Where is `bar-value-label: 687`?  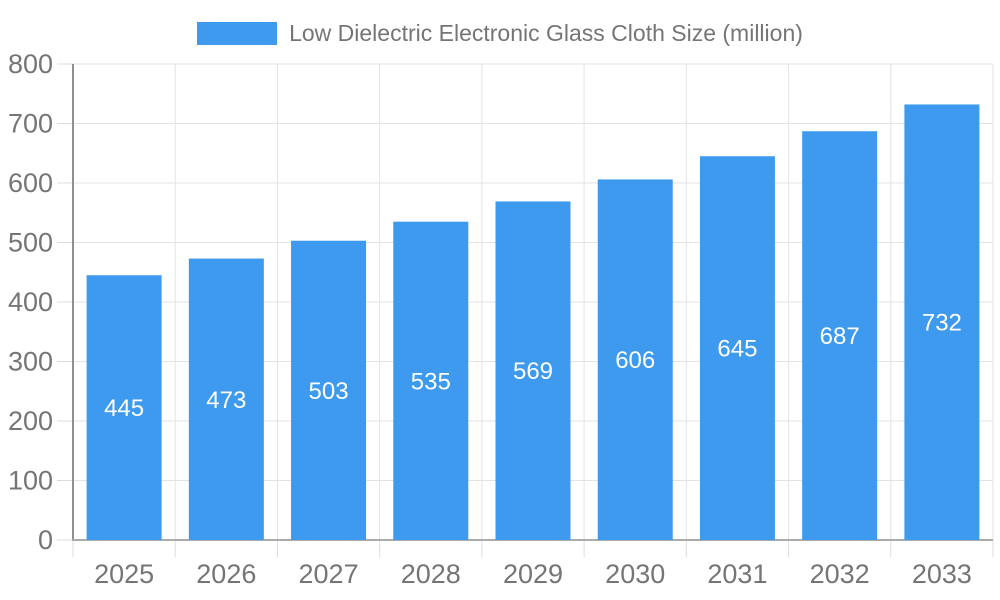
bar-value-label: 687 is located at coordinates (840, 336).